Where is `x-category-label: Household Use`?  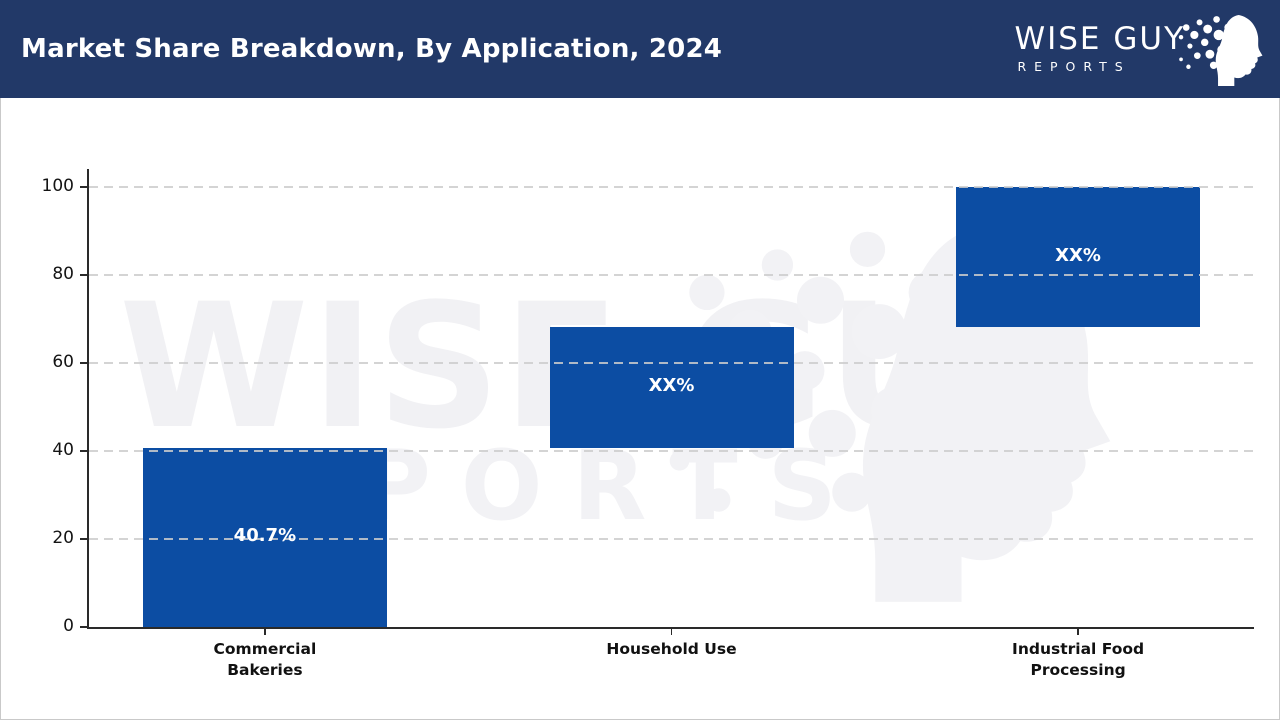 x-category-label: Household Use is located at coordinates (671, 649).